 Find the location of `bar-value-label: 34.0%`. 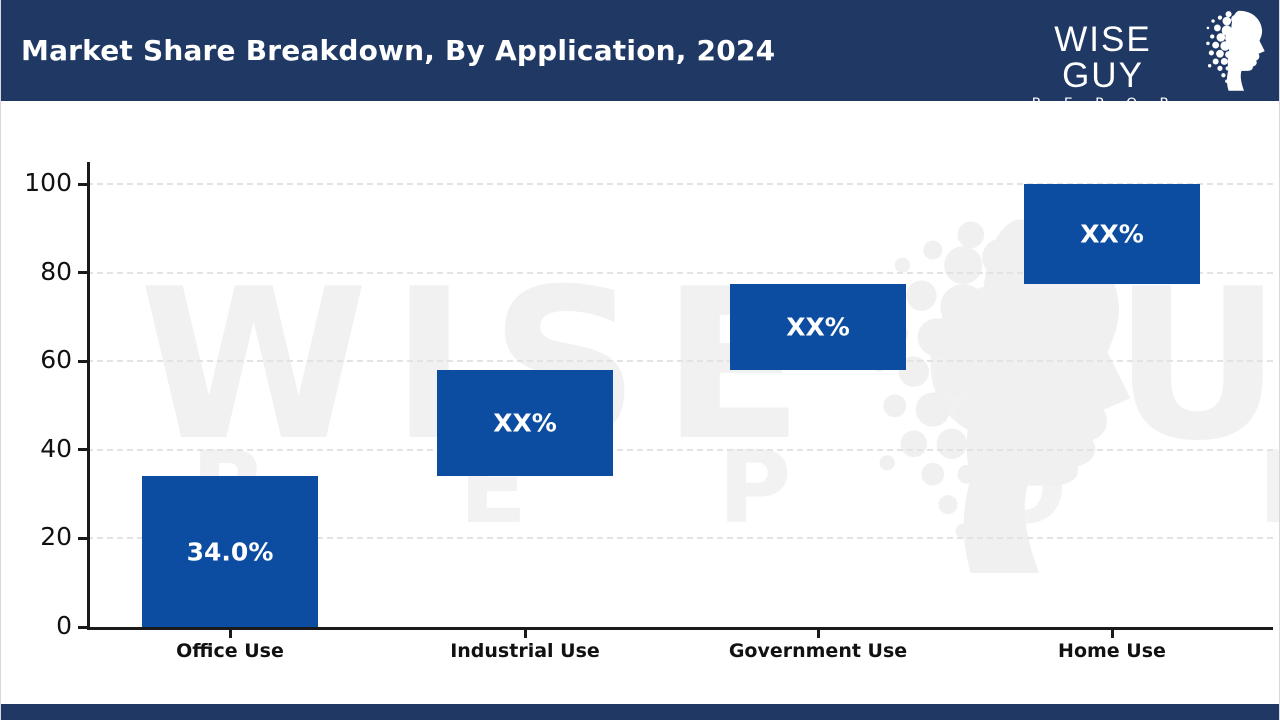

bar-value-label: 34.0% is located at coordinates (230, 552).